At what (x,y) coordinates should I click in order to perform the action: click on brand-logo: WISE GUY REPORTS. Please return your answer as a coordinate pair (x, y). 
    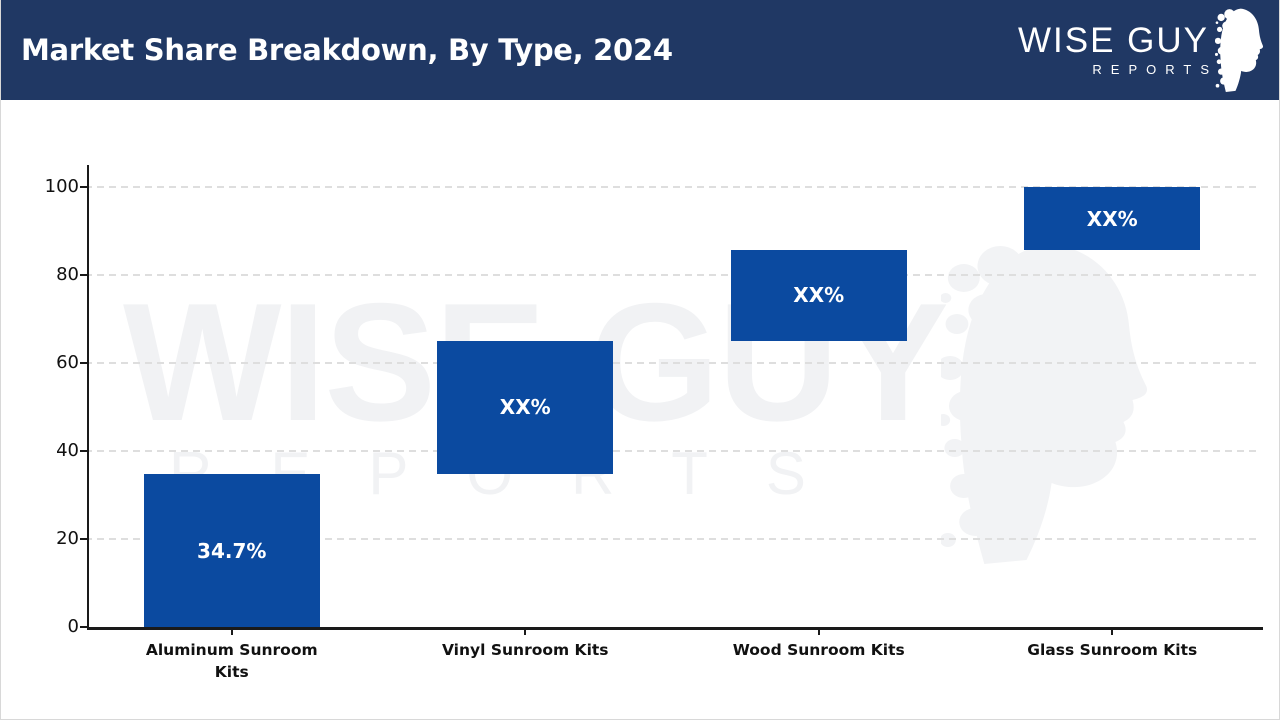
    Looking at the image, I should click on (1143, 50).